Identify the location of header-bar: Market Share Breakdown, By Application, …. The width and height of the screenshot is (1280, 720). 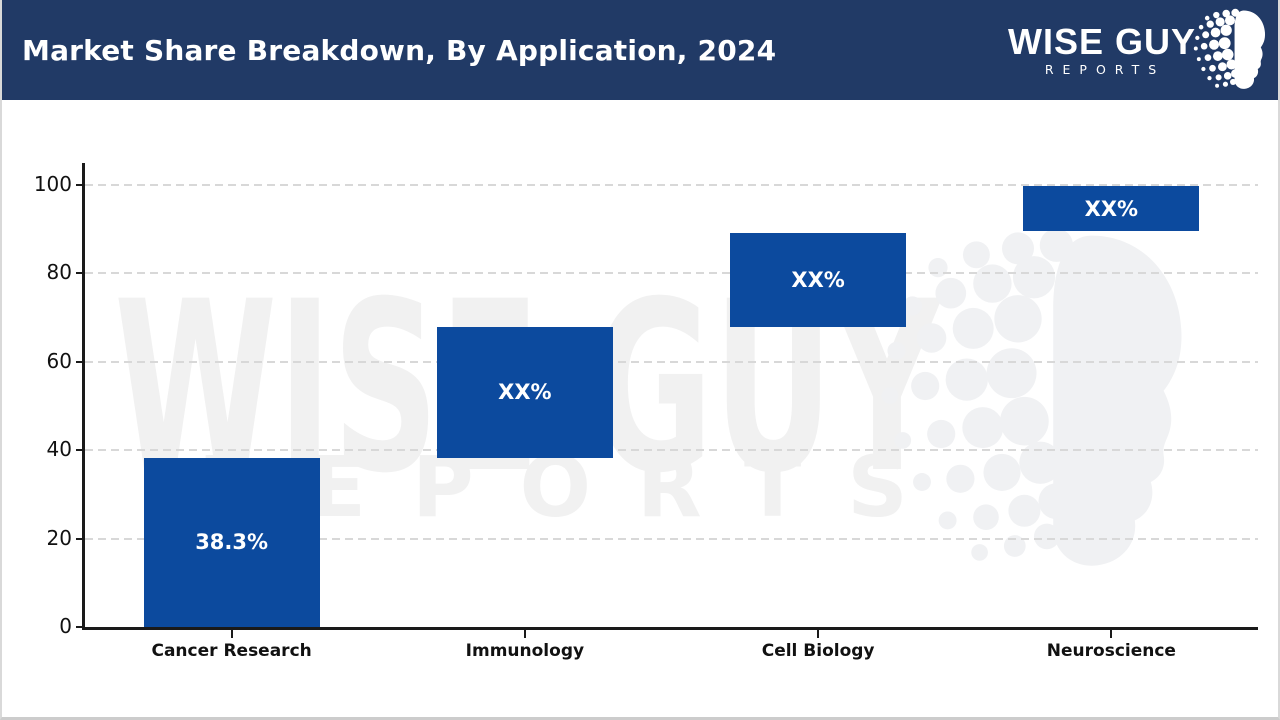
(640, 50).